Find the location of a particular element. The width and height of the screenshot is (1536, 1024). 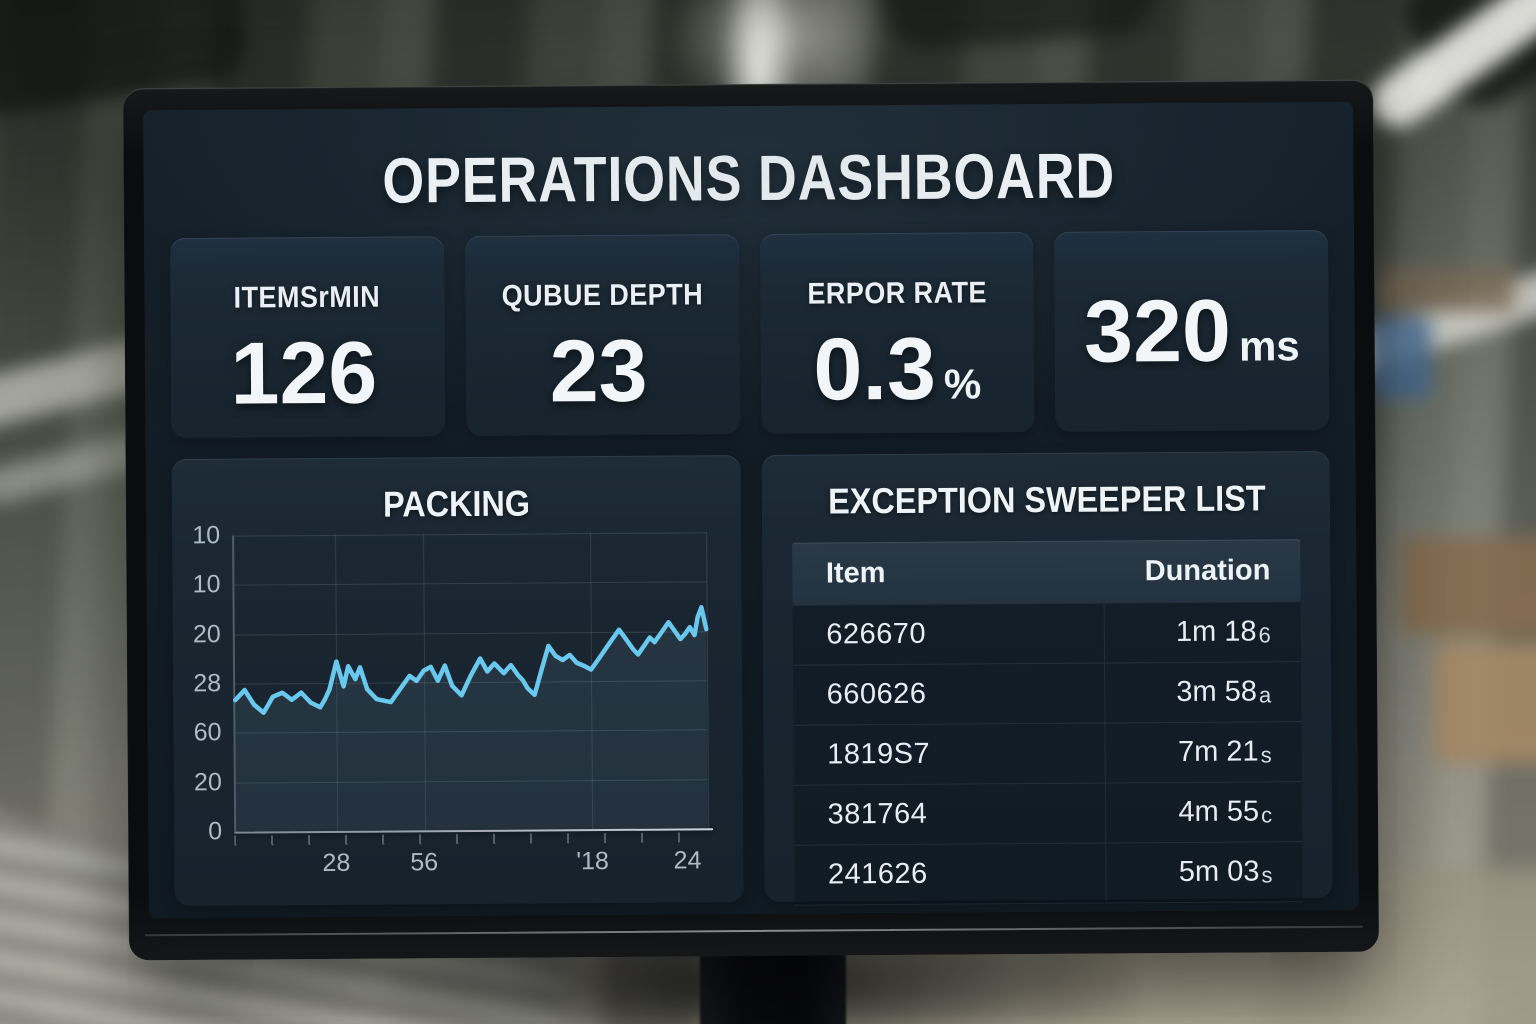

kpi-unit: % is located at coordinates (962, 384).